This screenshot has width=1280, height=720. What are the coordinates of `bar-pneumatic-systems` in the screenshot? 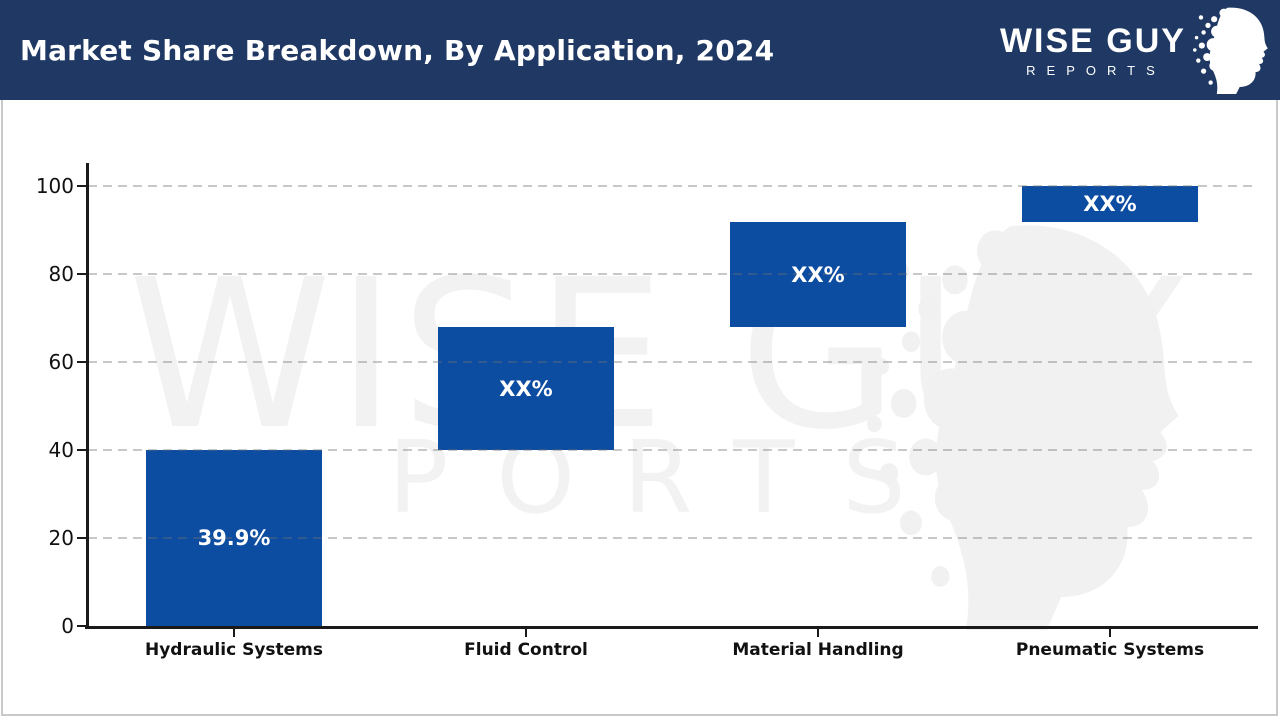 It's located at (1110, 204).